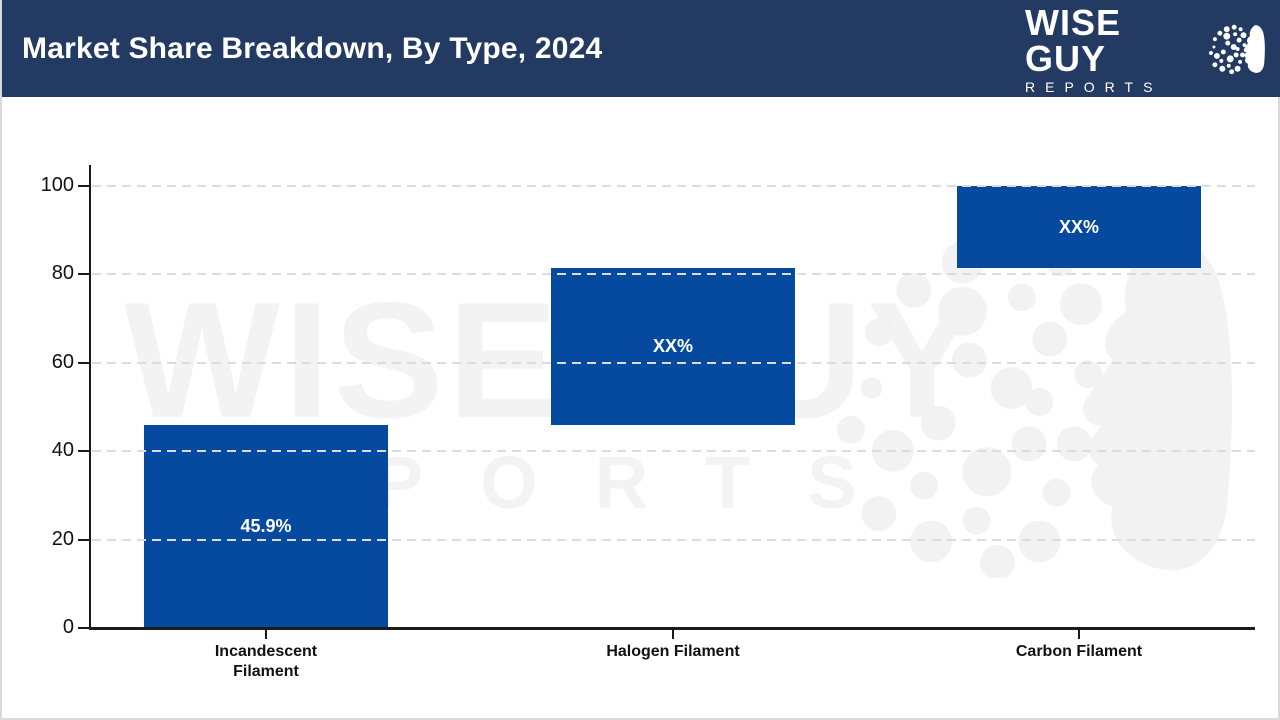 This screenshot has height=720, width=1280. What do you see at coordinates (62, 273) in the screenshot?
I see `y-tick-label: 80` at bounding box center [62, 273].